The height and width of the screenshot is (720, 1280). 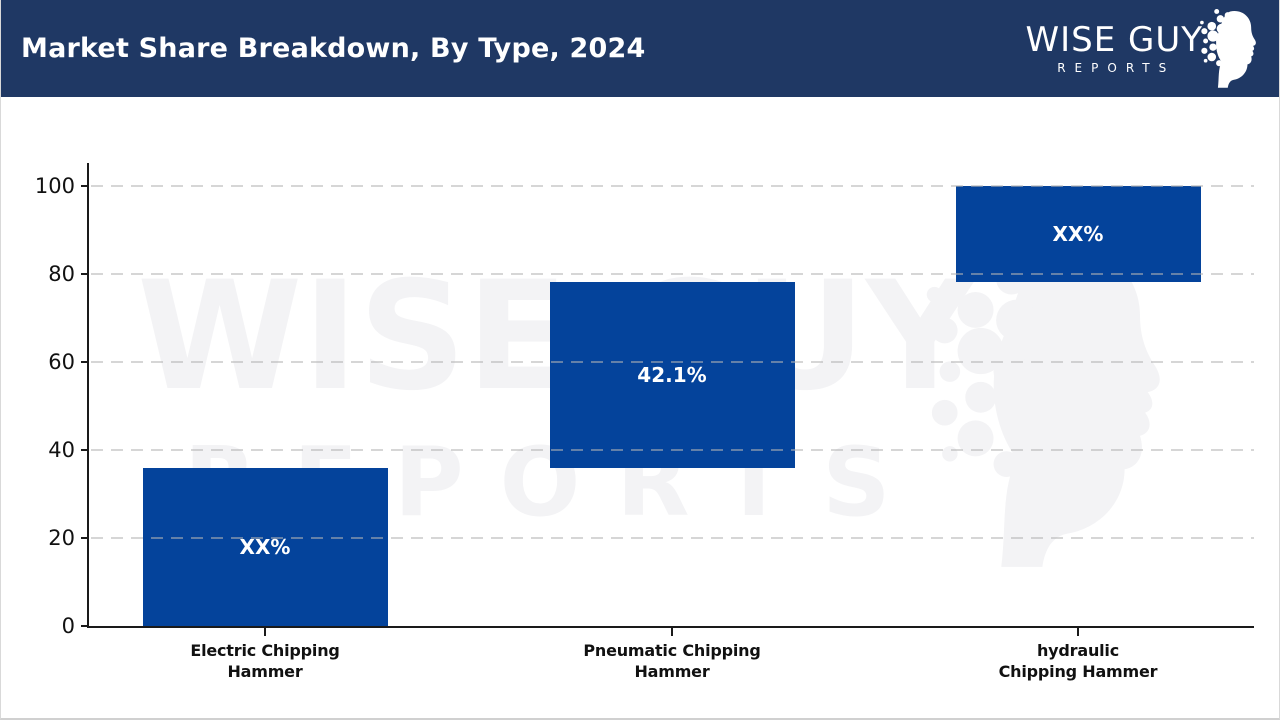 I want to click on y-axis-line, so click(x=88, y=395).